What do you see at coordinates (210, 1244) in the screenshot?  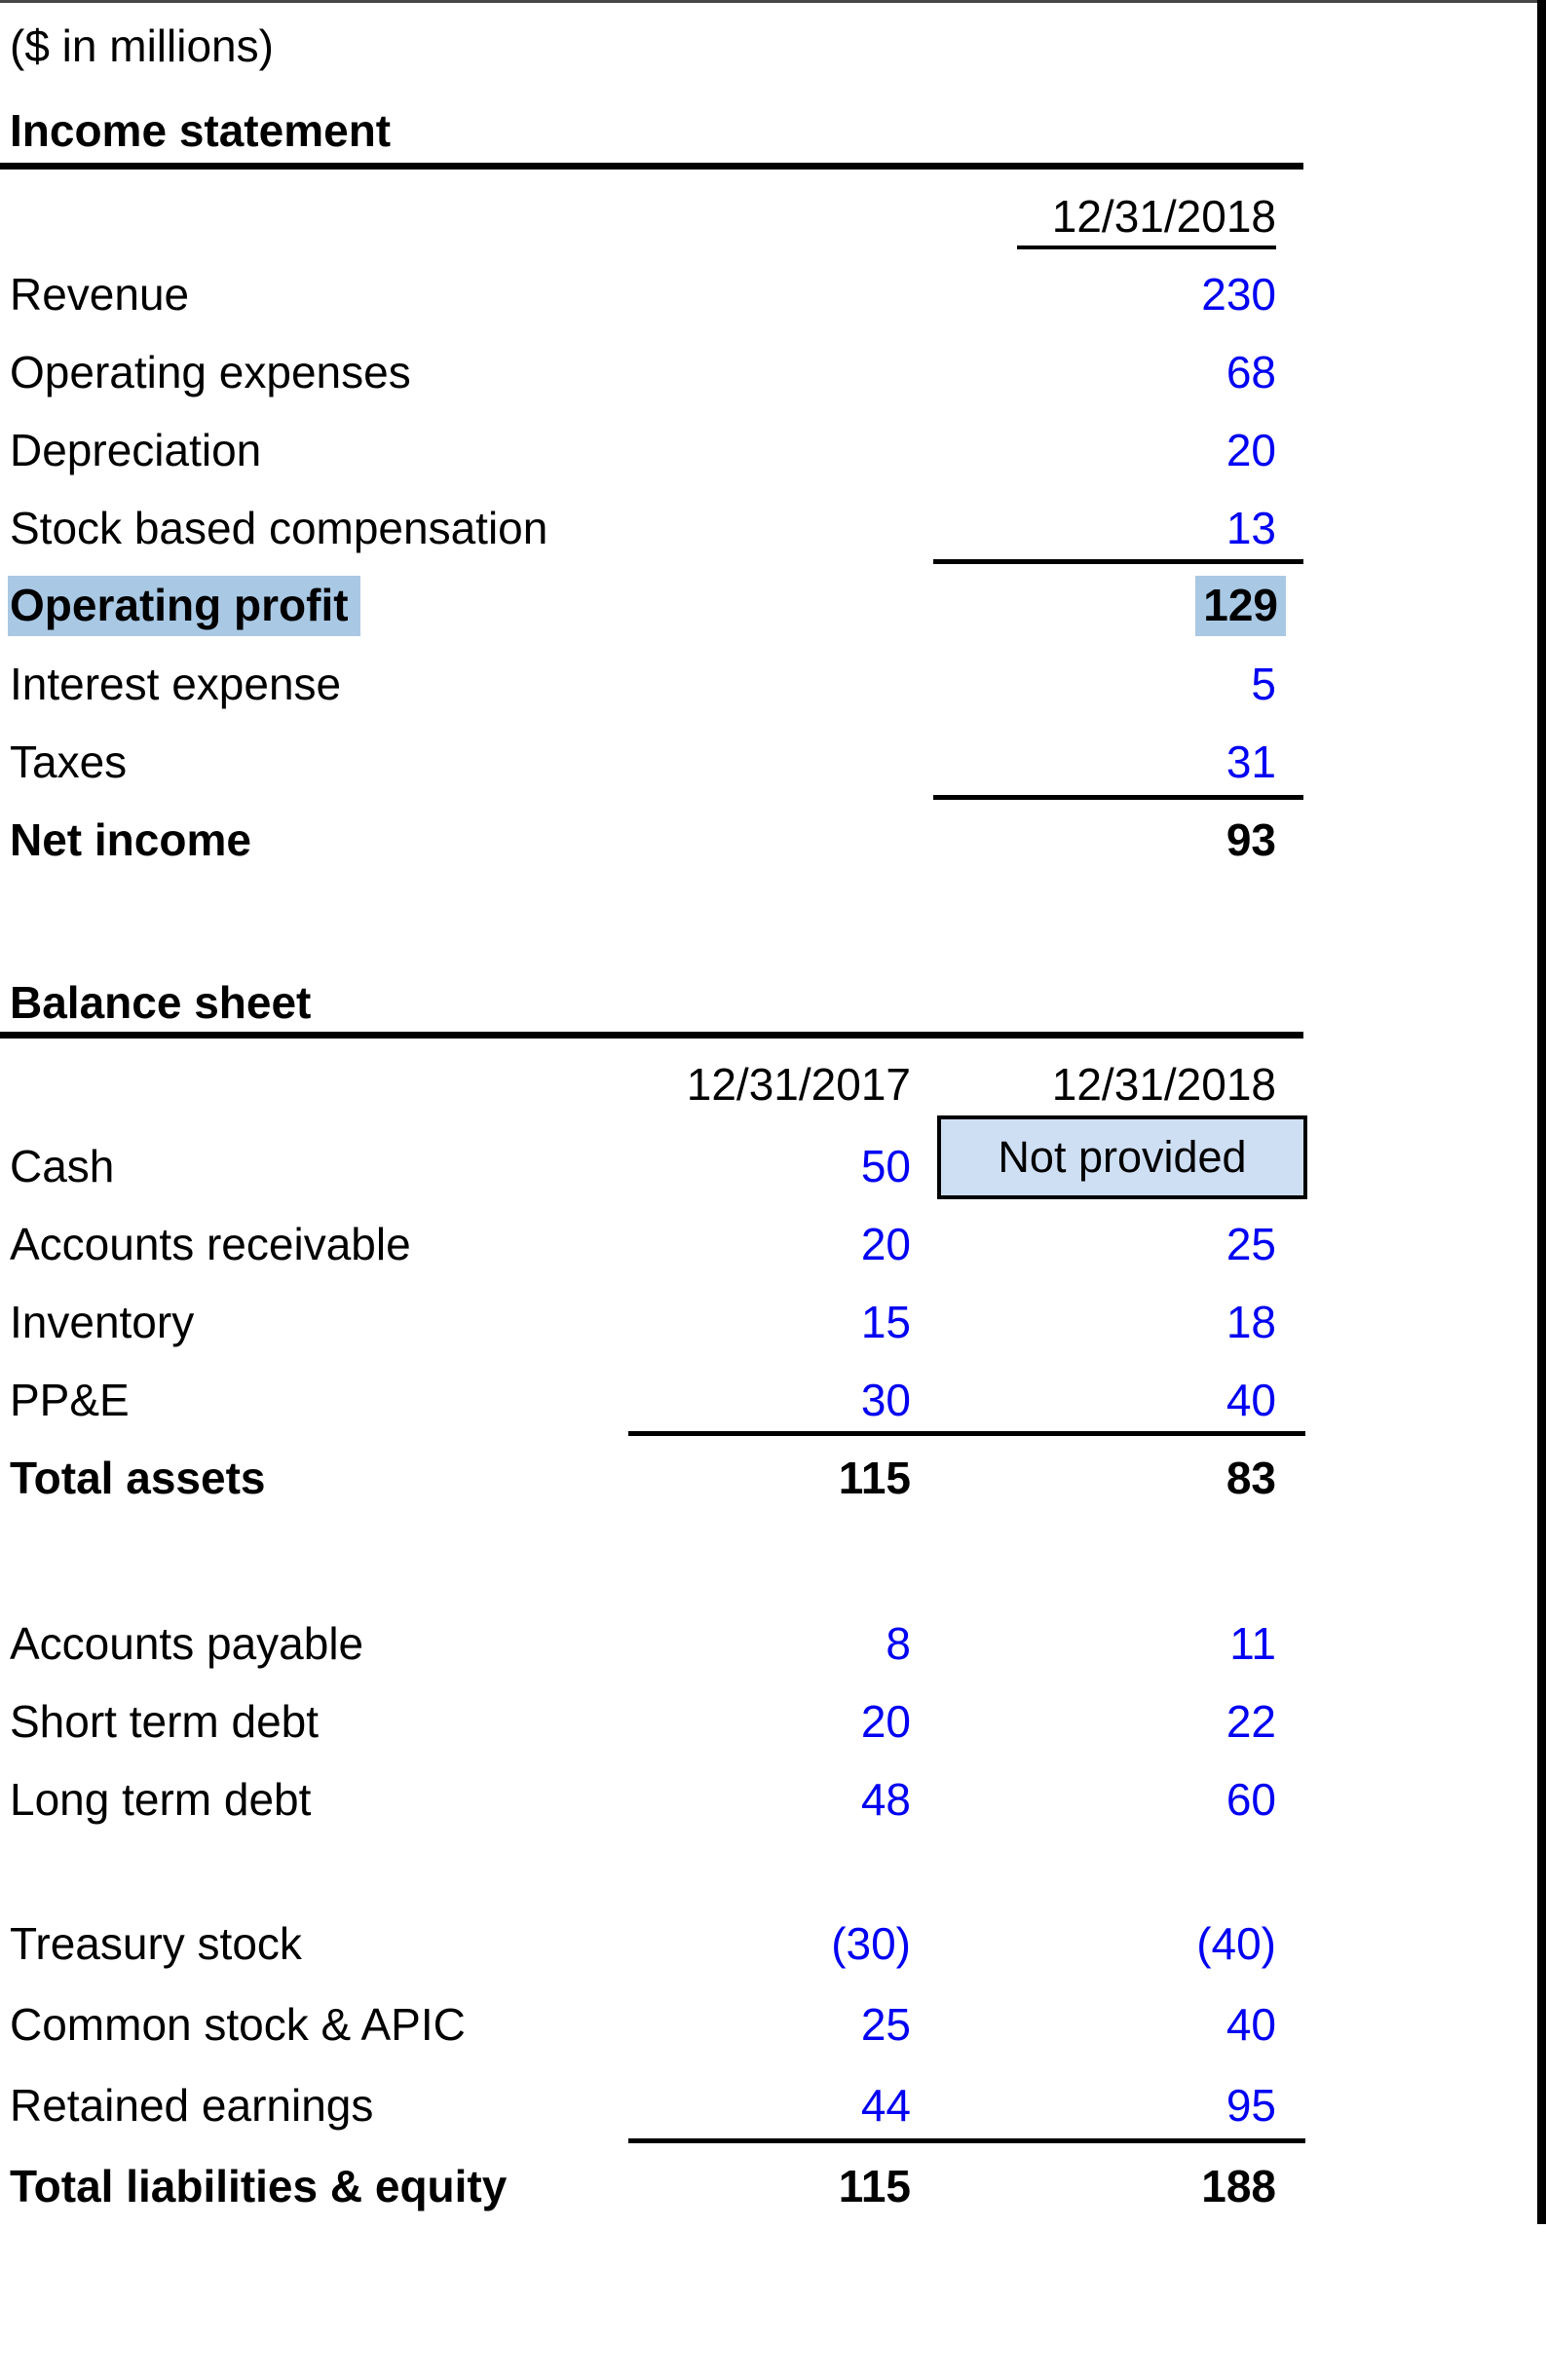 I see `row-label: Accounts receivable` at bounding box center [210, 1244].